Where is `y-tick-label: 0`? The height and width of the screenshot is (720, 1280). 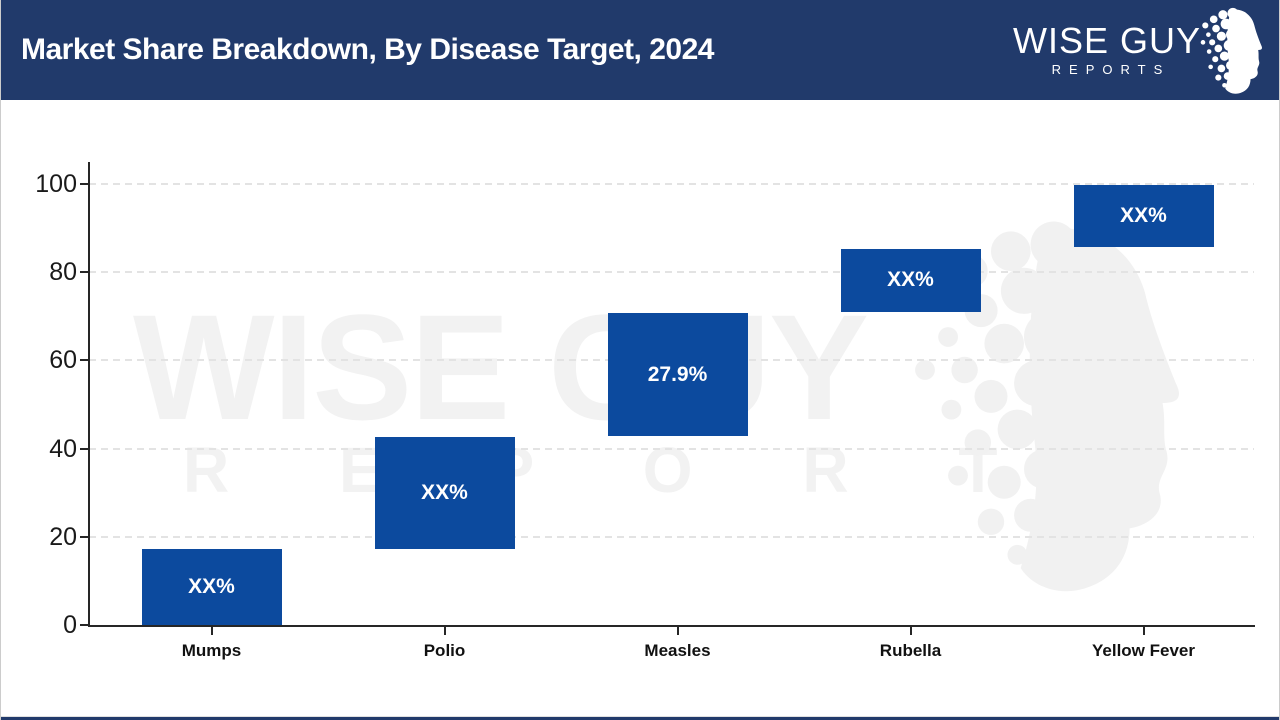 y-tick-label: 0 is located at coordinates (70, 625).